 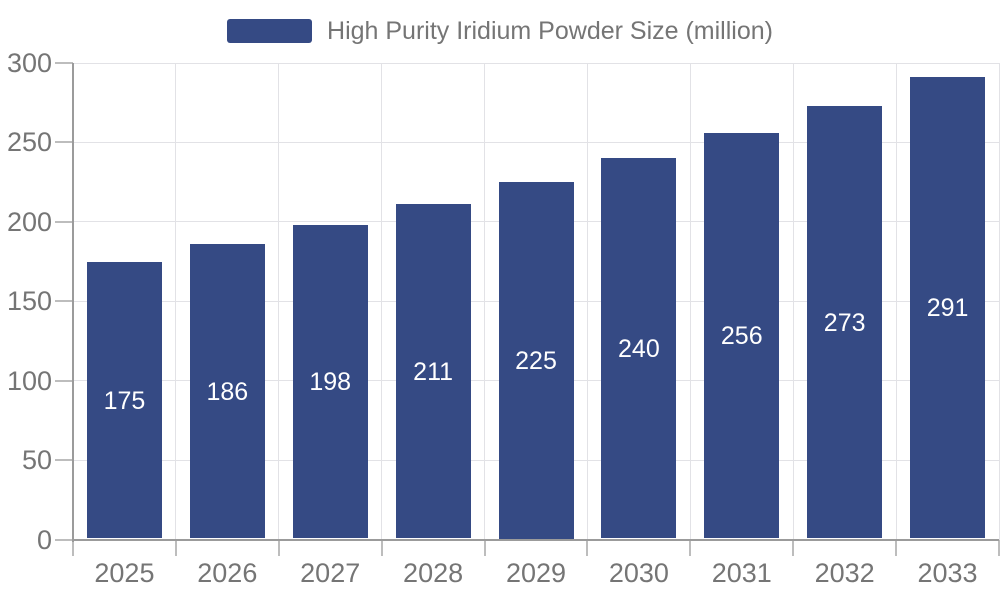 What do you see at coordinates (536, 539) in the screenshot?
I see `x-axis-line` at bounding box center [536, 539].